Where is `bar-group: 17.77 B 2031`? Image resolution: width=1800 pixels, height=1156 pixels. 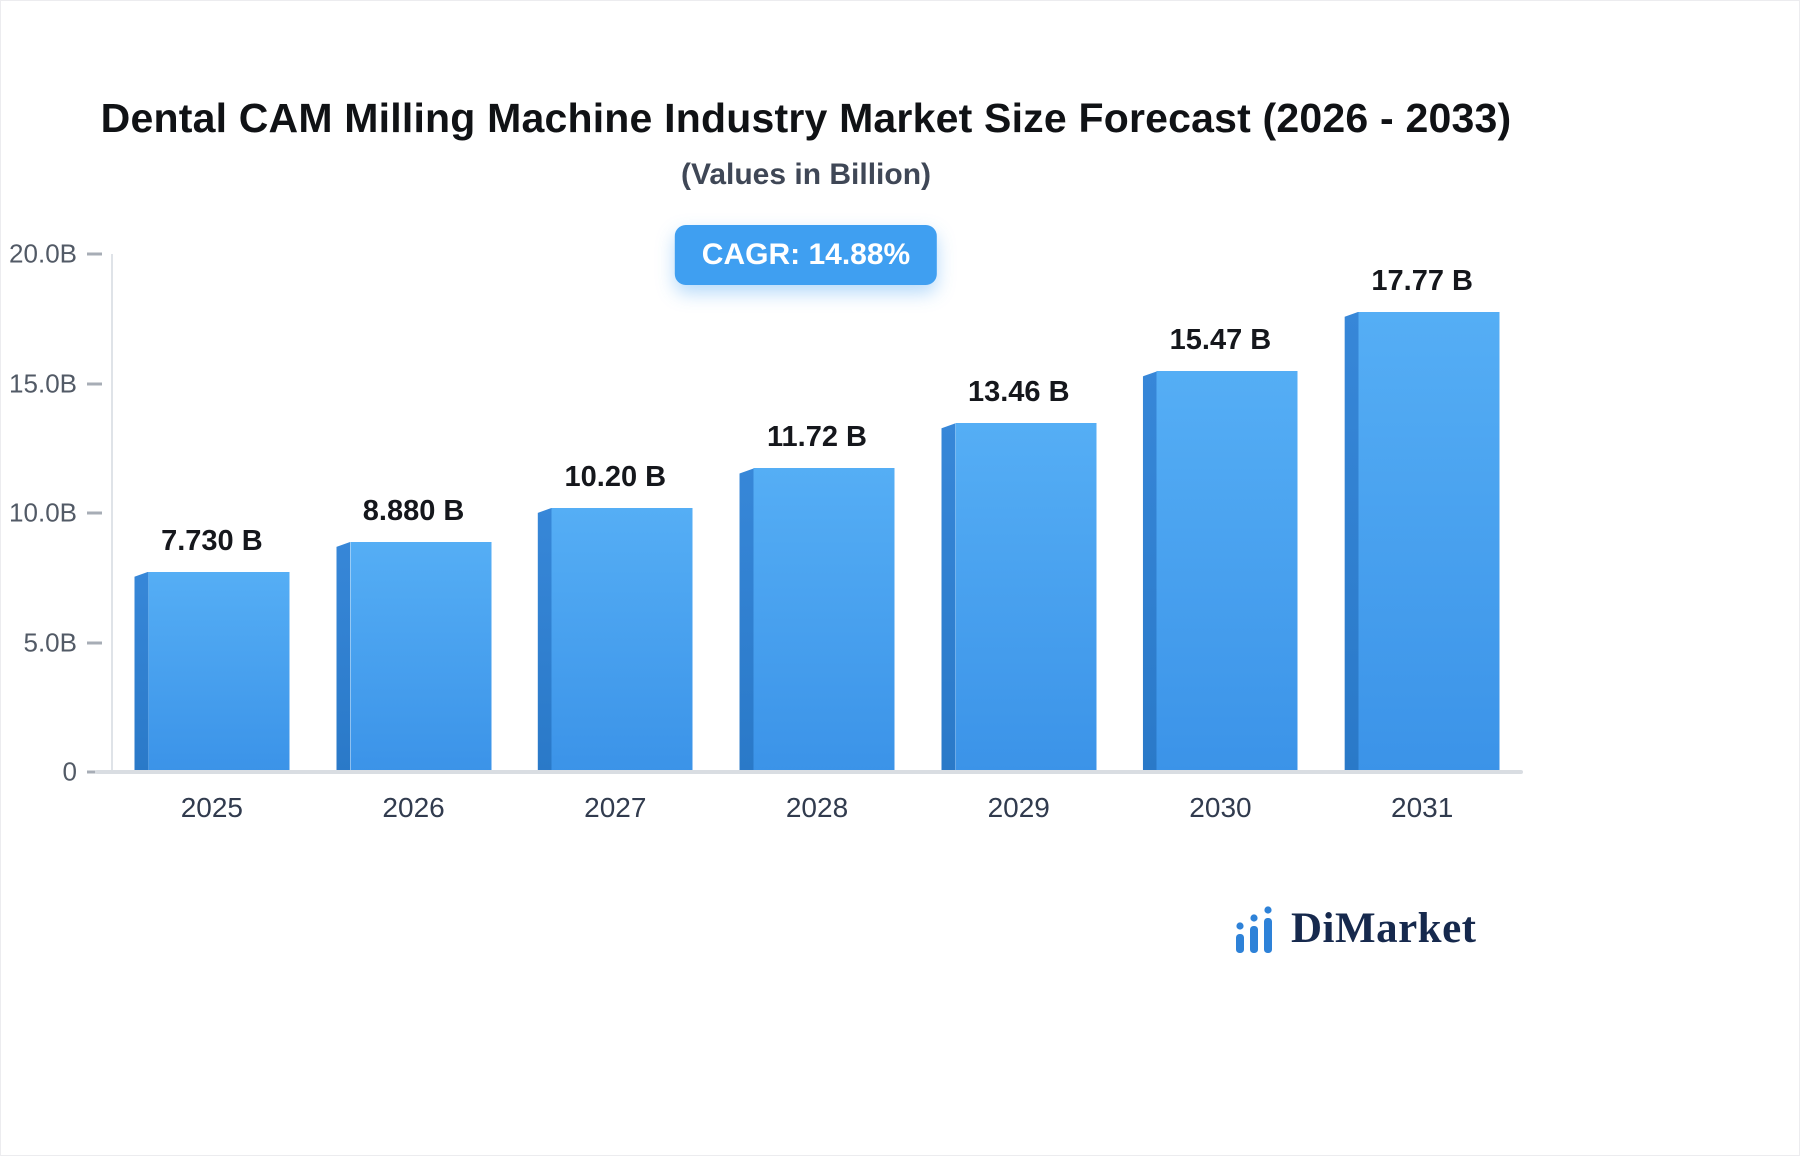
bar-group: 17.77 B 2031 is located at coordinates (1422, 538).